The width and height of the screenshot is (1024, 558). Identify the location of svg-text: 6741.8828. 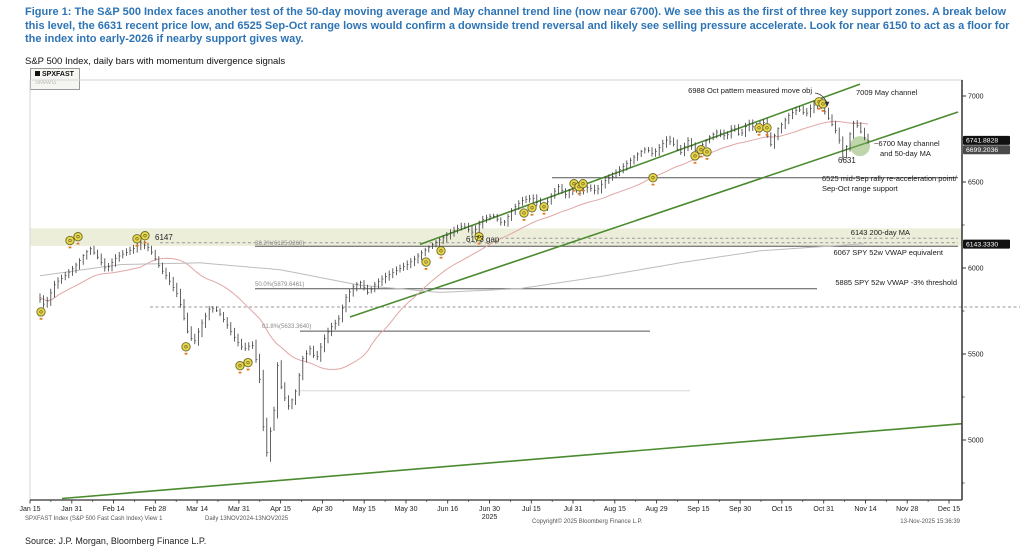
(982, 141).